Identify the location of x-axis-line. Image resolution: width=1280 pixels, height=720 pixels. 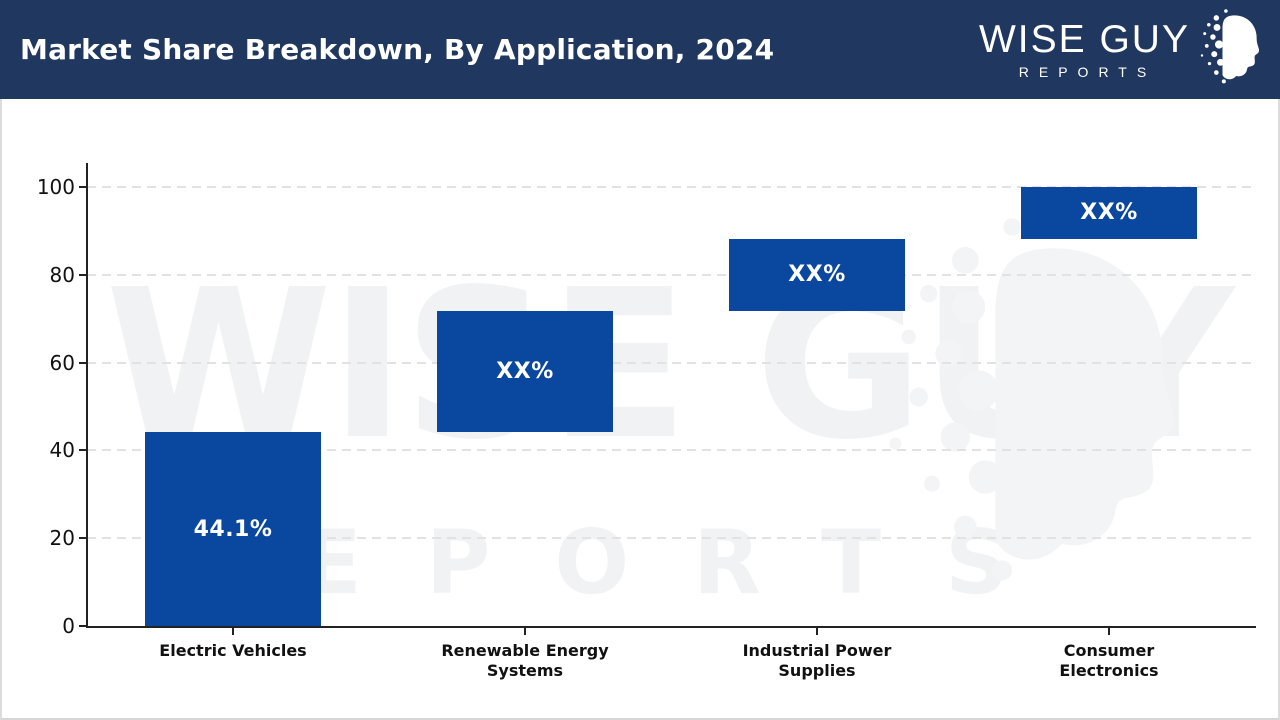
(671, 627).